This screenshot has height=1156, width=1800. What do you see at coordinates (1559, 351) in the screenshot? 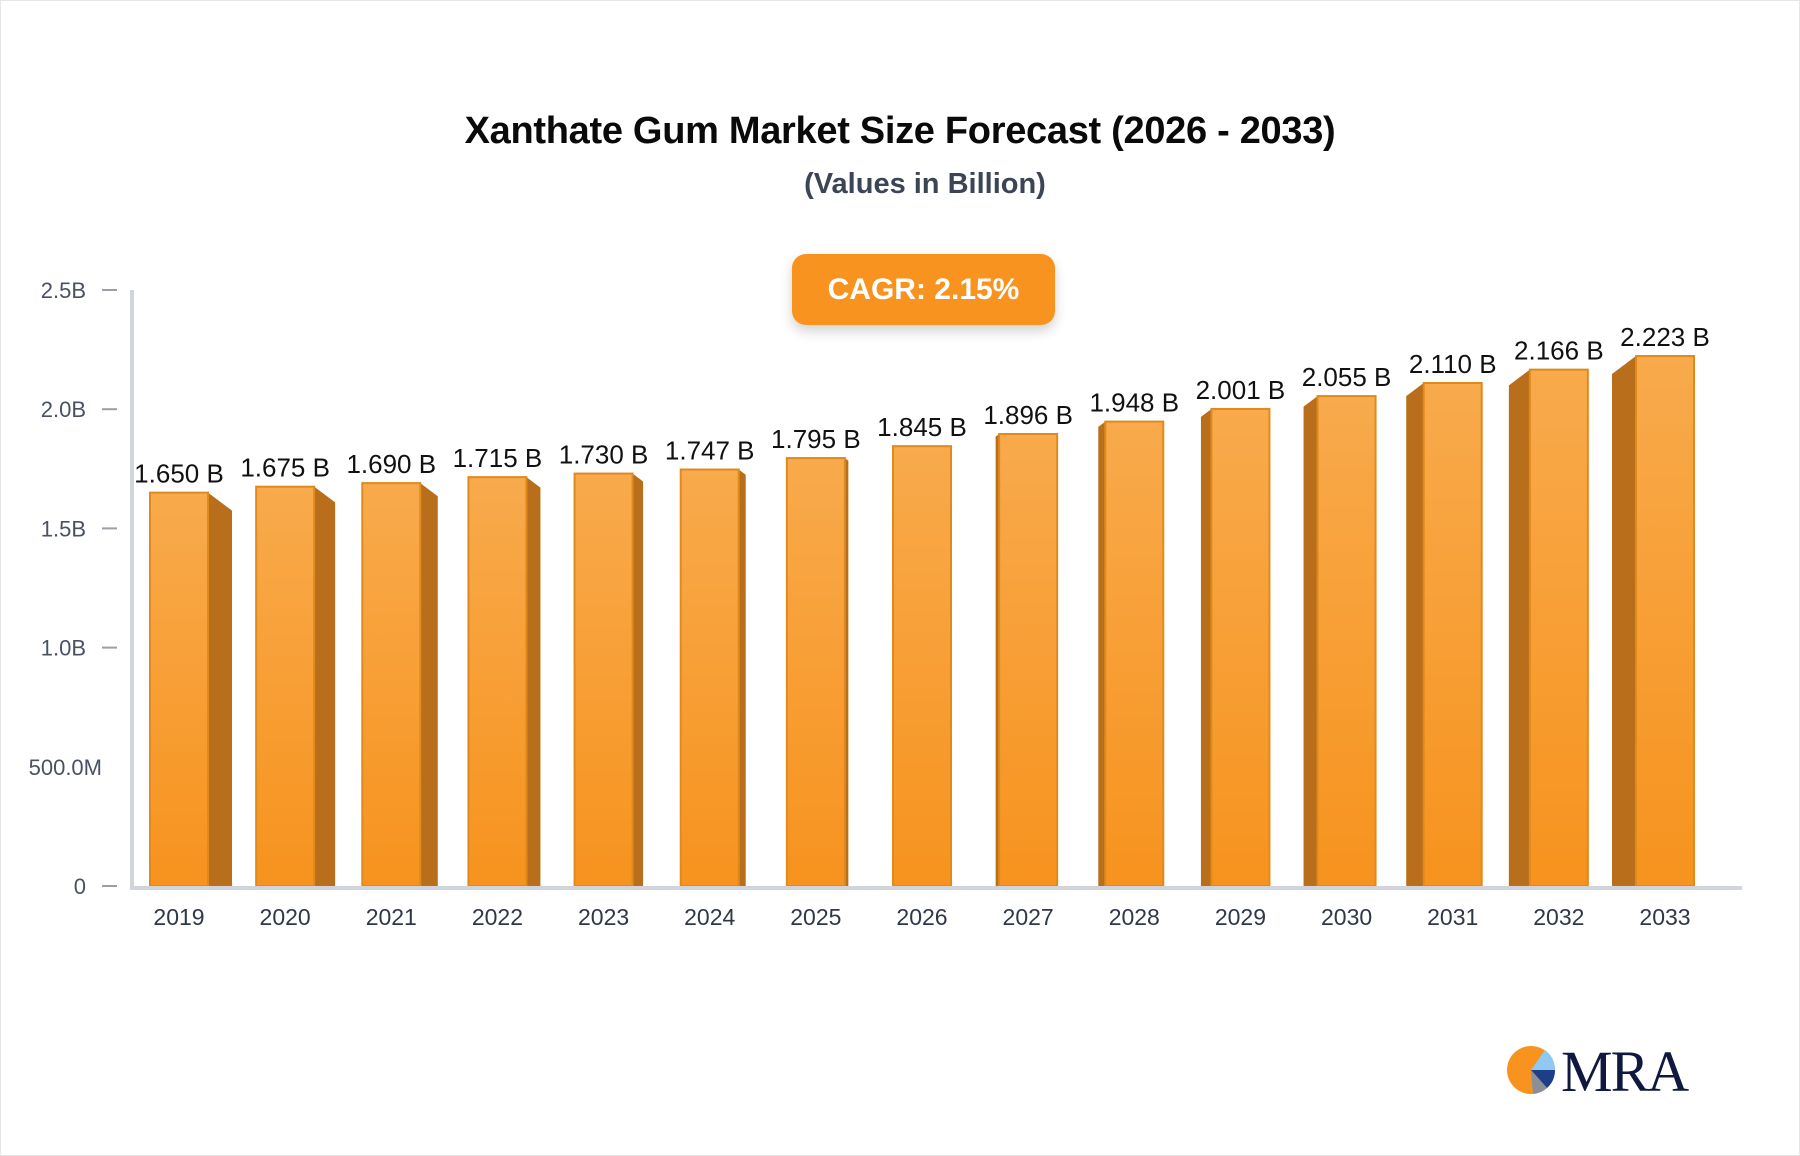
I see `value-label: 2.166 B` at bounding box center [1559, 351].